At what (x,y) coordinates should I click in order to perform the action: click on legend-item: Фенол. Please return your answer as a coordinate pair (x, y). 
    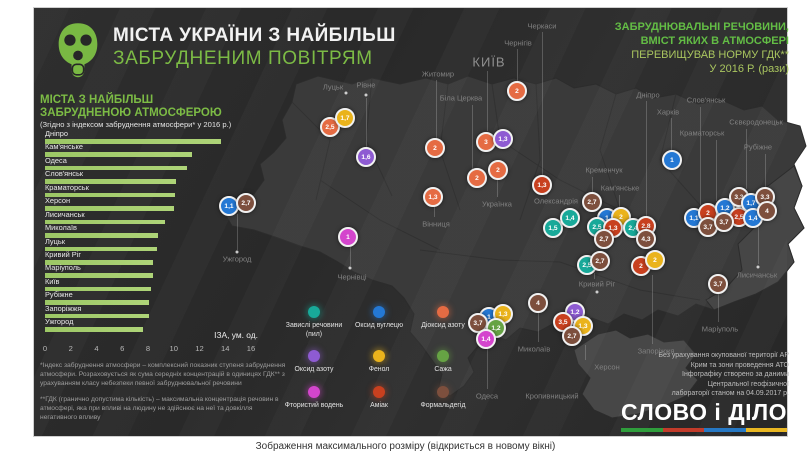
    Looking at the image, I should click on (379, 362).